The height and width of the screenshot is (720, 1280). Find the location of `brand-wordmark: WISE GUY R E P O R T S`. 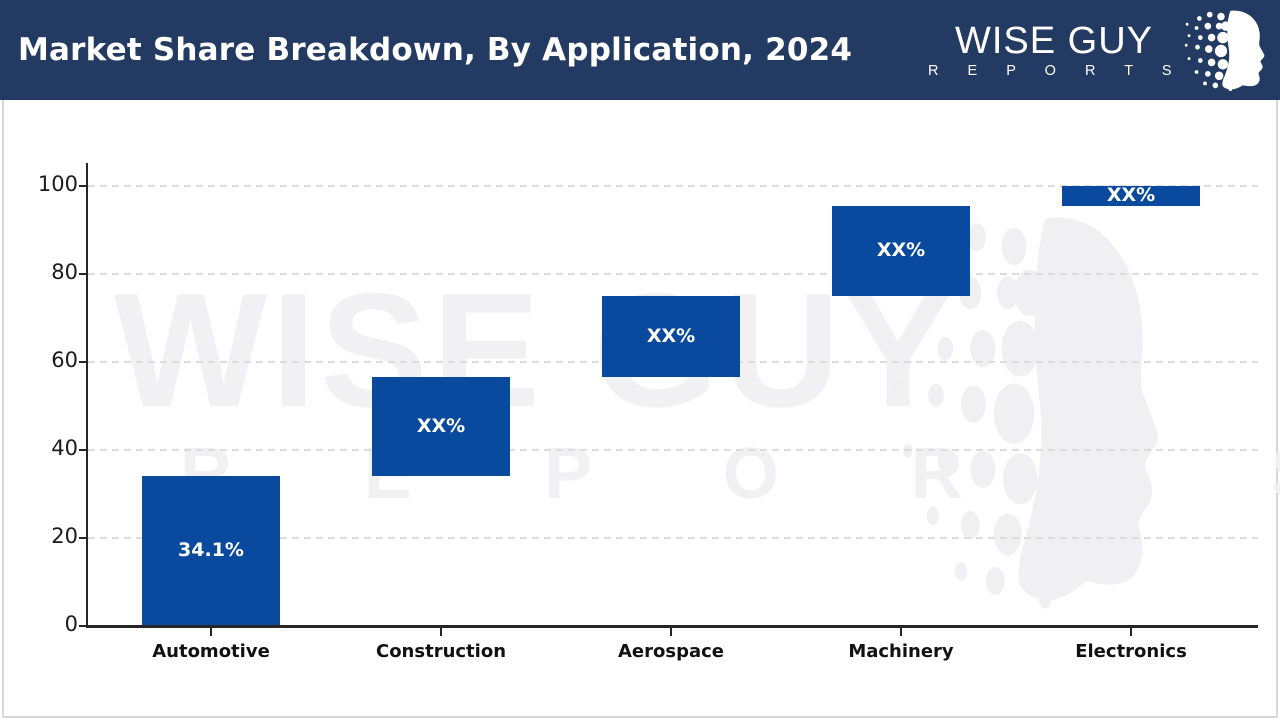

brand-wordmark: WISE GUY R E P O R T S is located at coordinates (1054, 50).